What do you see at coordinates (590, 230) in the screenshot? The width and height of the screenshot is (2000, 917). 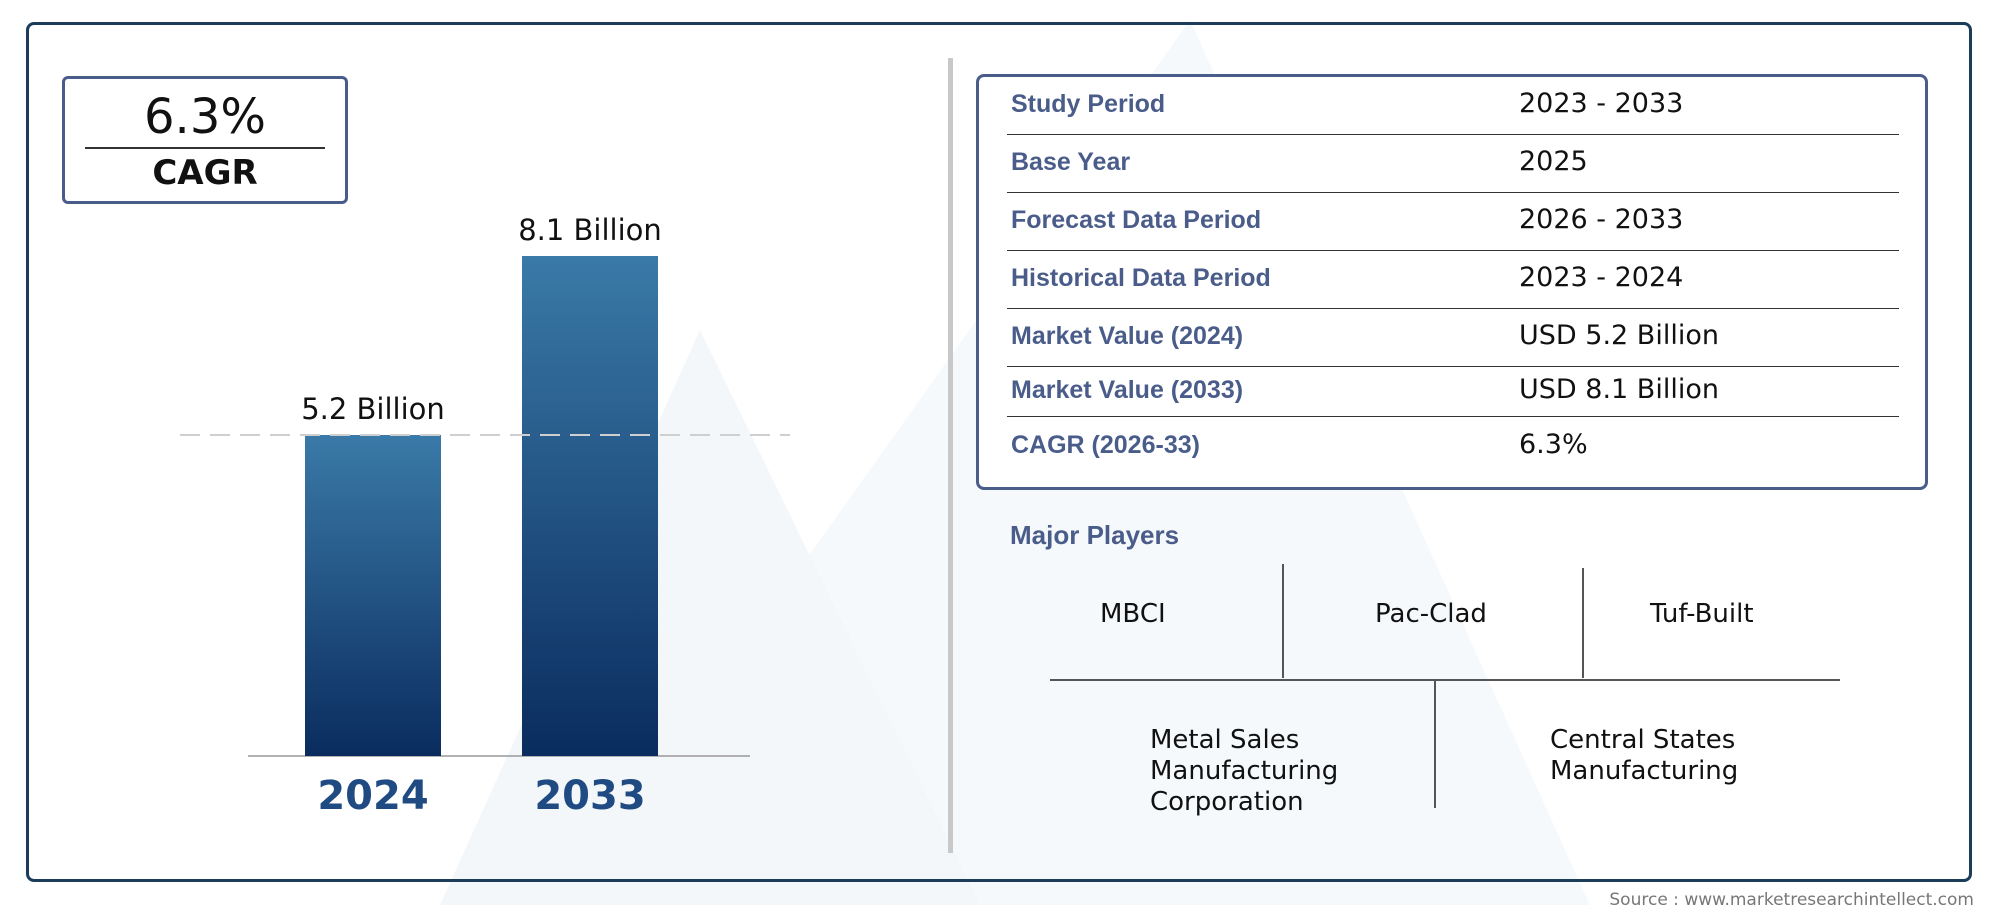 I see `bar-data-label: 8.1 Billion` at bounding box center [590, 230].